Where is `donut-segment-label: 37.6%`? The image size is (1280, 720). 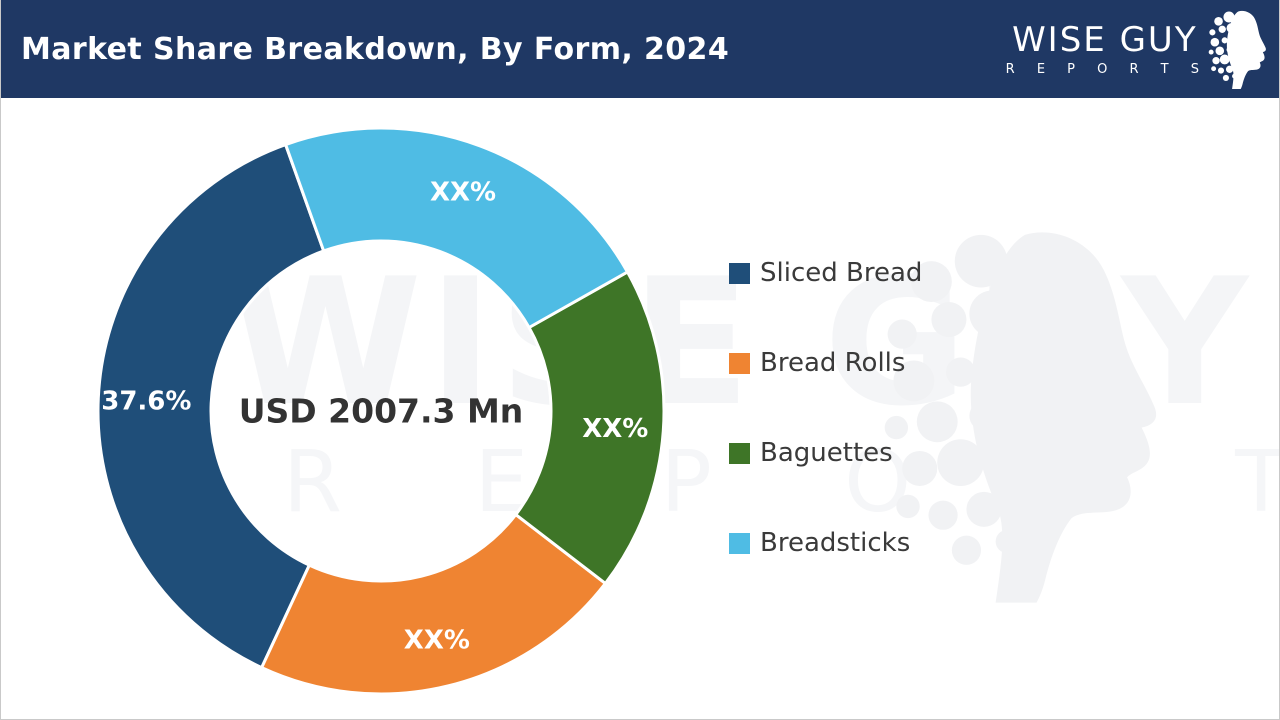 donut-segment-label: 37.6% is located at coordinates (146, 402).